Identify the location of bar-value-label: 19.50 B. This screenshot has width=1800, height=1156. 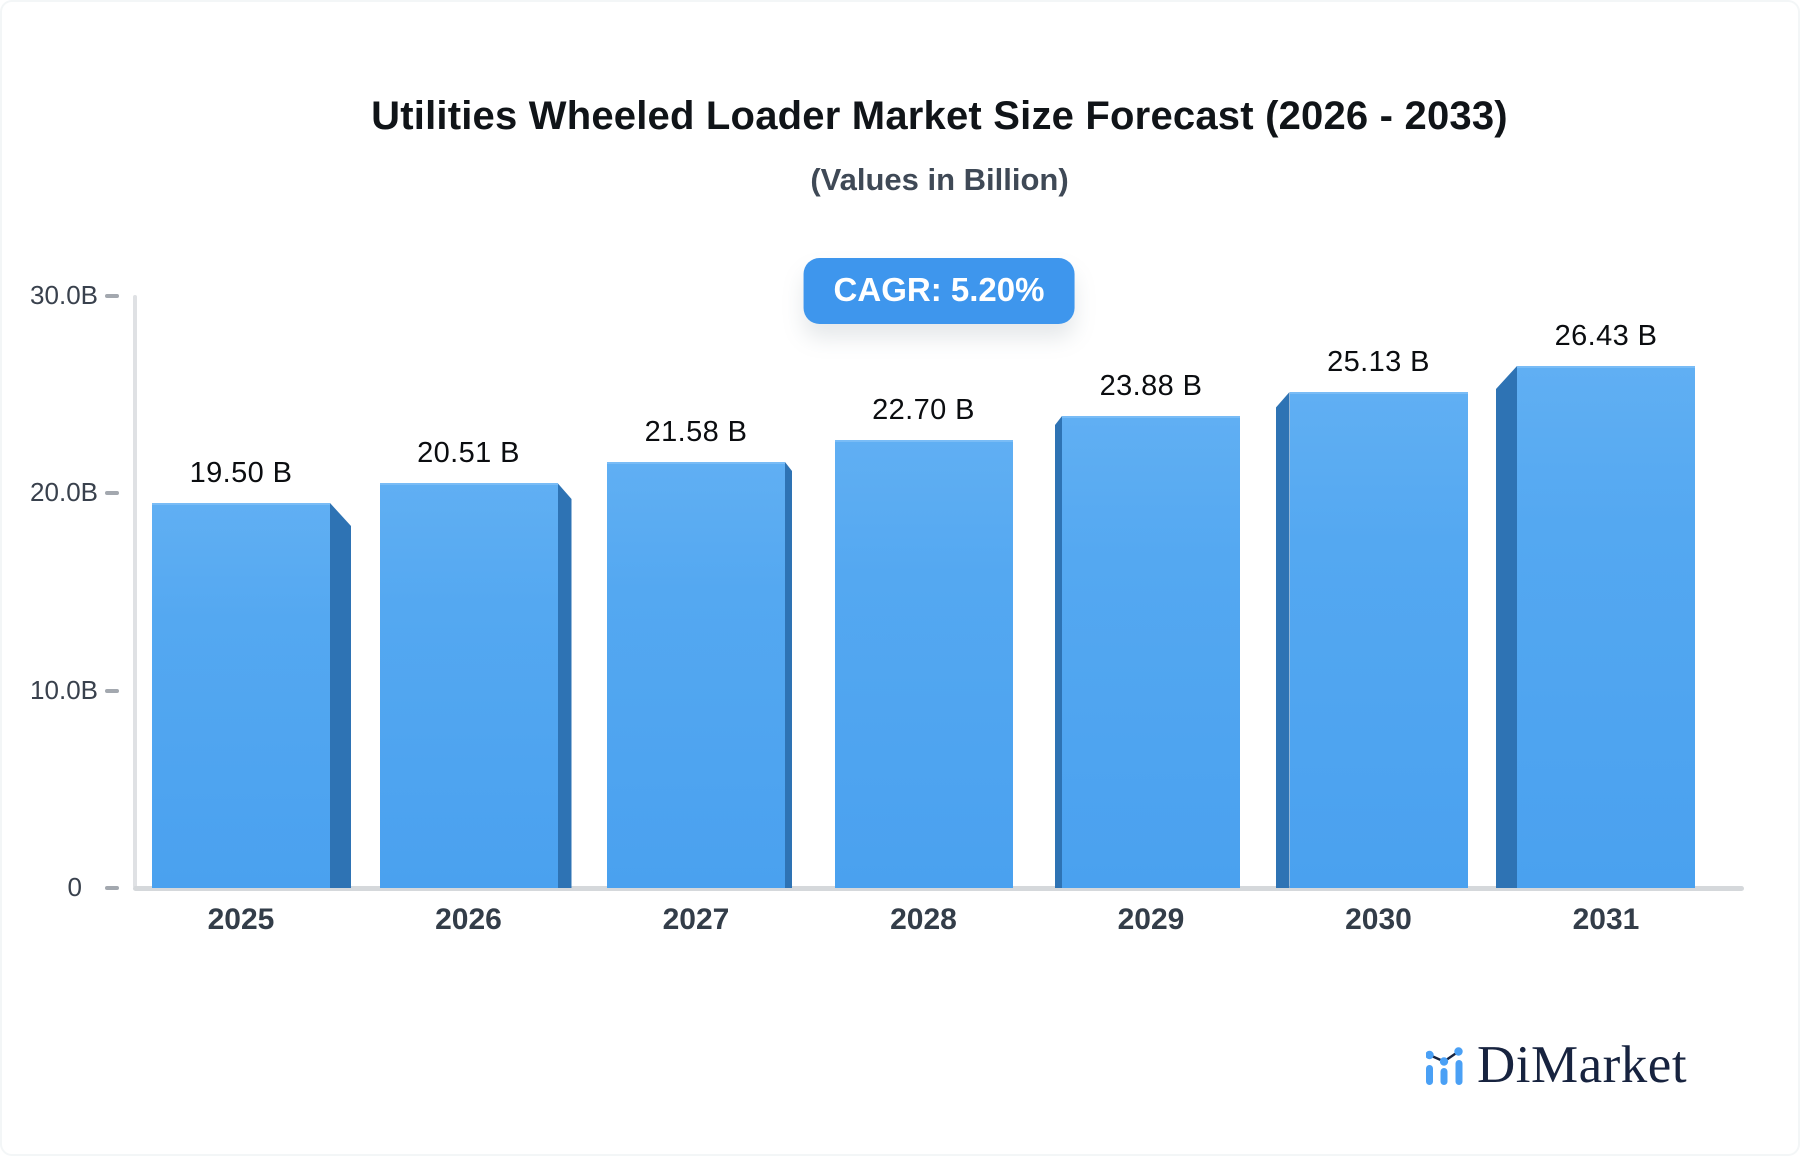
(241, 473).